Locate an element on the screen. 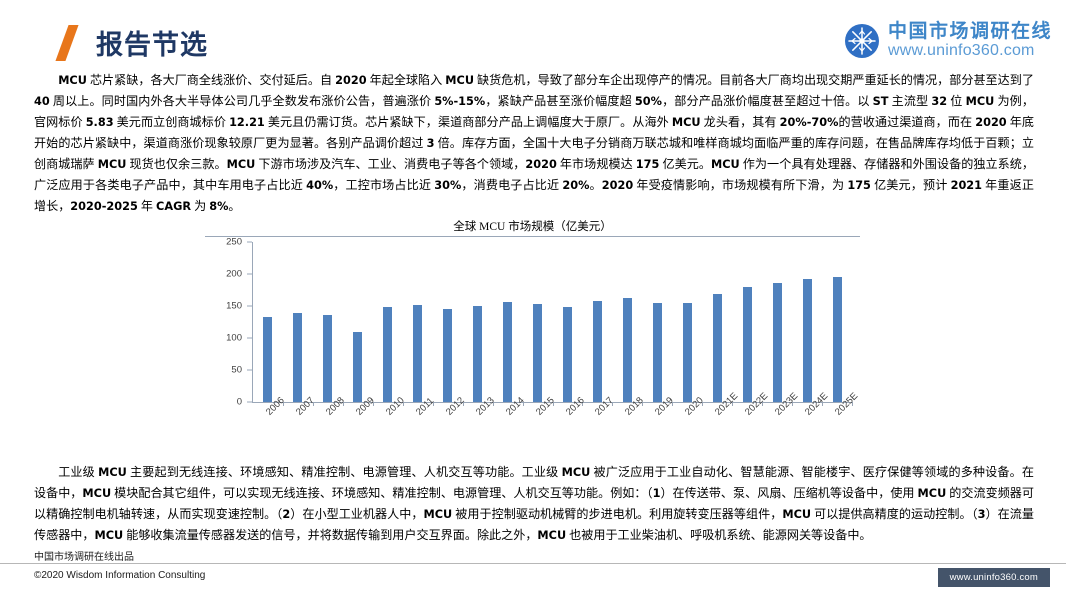 This screenshot has height=600, width=1066. x-label-slot: 2018 is located at coordinates (629, 424).